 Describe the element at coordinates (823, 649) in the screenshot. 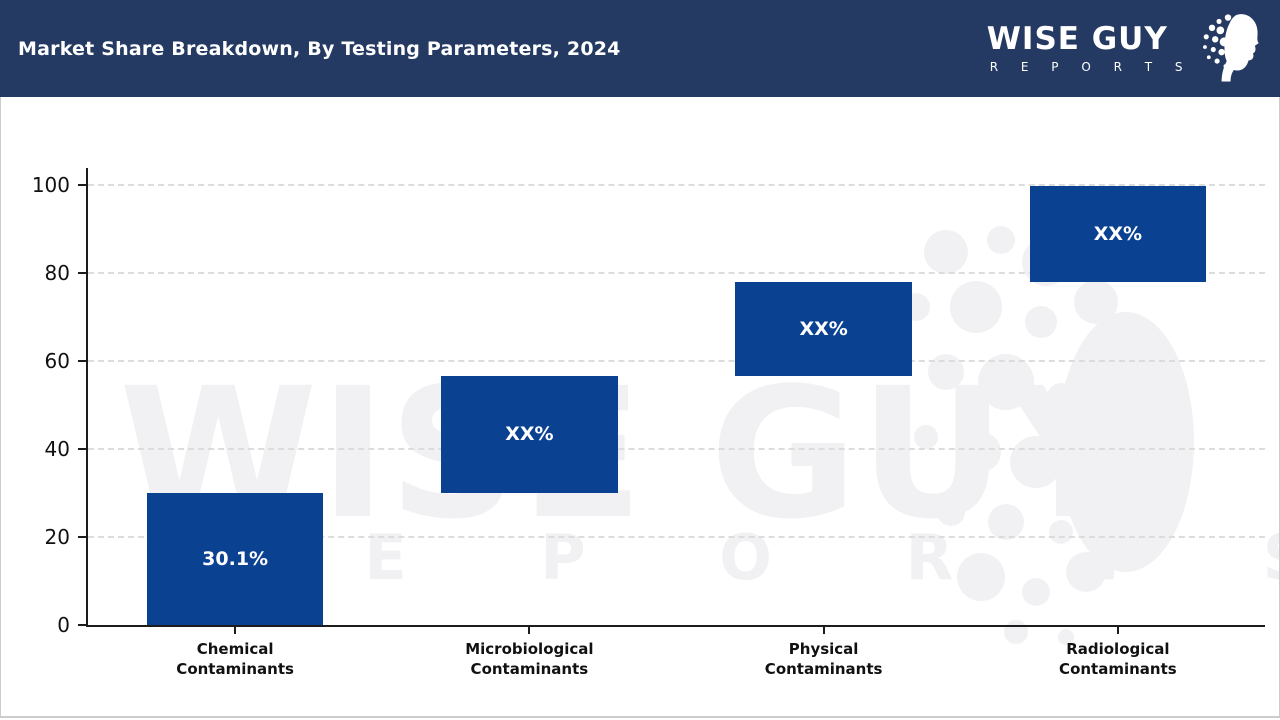

I see `x-axis-category-label-line: Physical` at that location.